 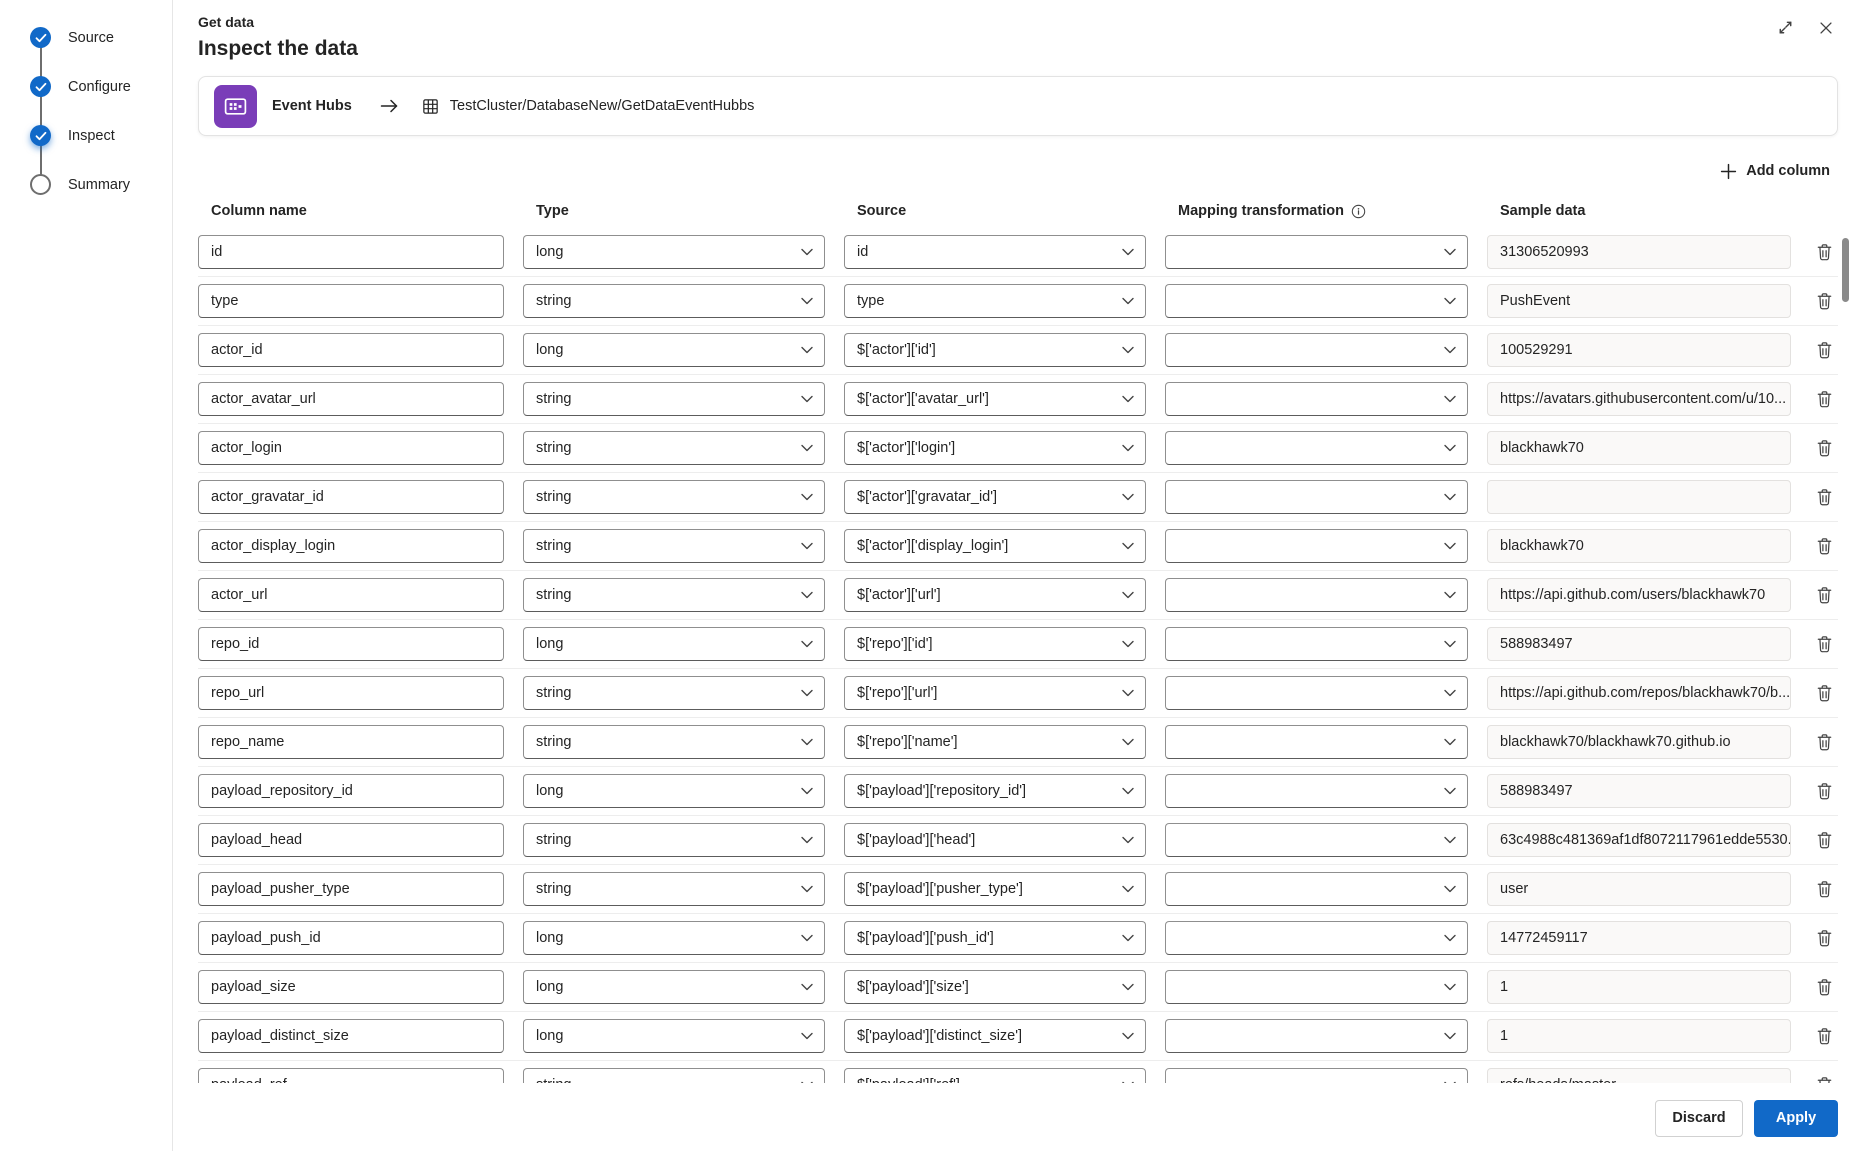 I want to click on source-dropdown: type, so click(x=995, y=301).